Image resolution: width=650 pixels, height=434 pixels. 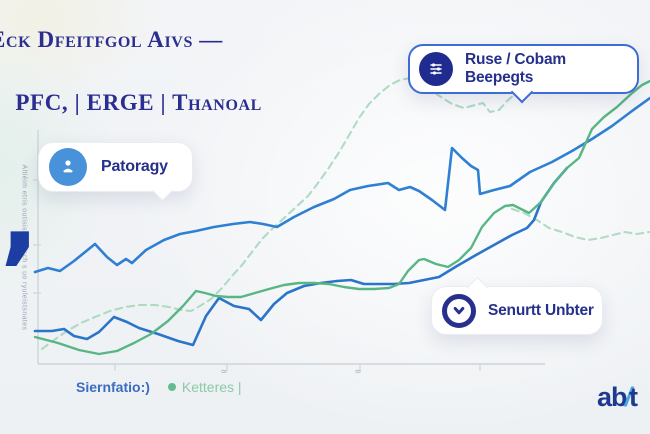 I want to click on legend-dot, so click(x=171, y=387).